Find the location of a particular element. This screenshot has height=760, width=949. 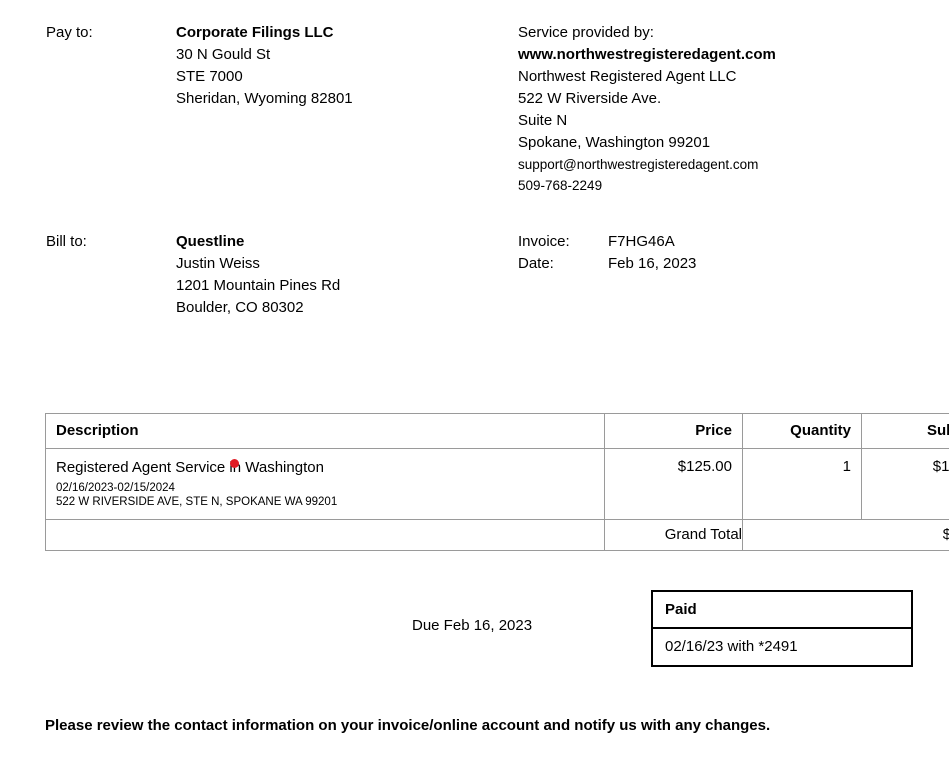

items-table-head: Description Price Quantity Subtotal is located at coordinates (497, 431).